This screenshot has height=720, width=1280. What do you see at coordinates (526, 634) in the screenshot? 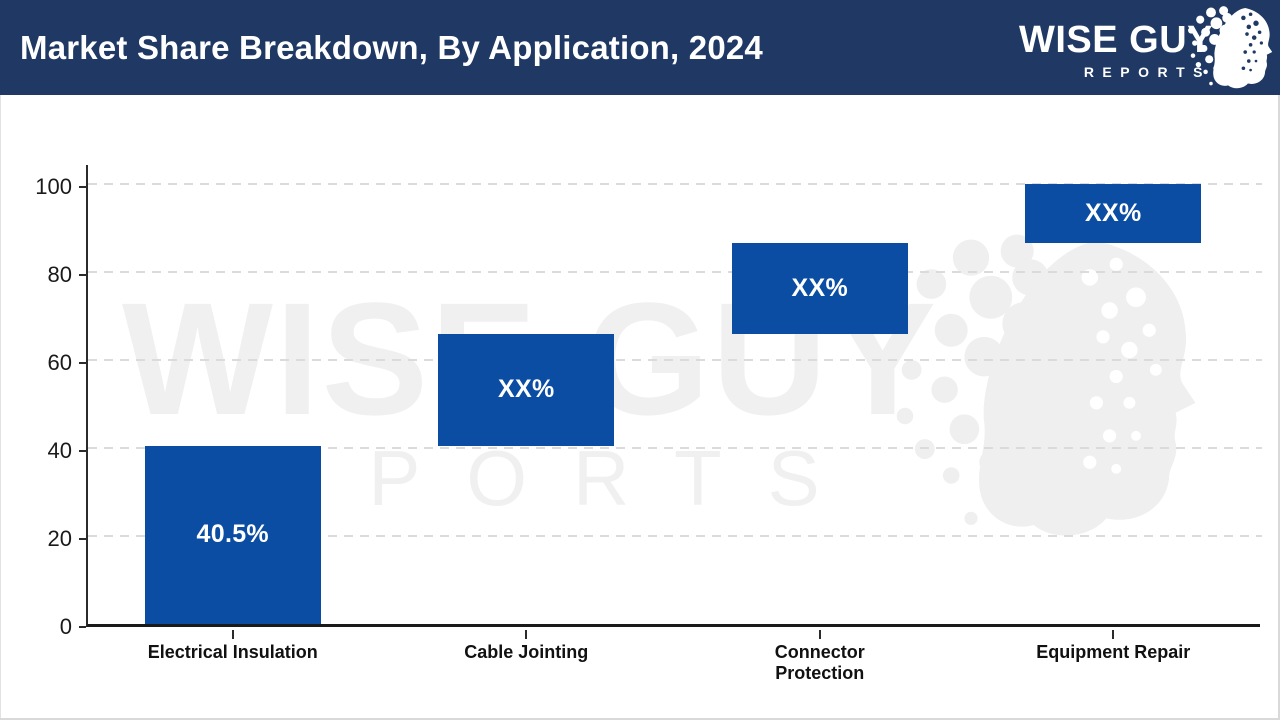
I see `x-axis-tick-mark-cable-jointing` at bounding box center [526, 634].